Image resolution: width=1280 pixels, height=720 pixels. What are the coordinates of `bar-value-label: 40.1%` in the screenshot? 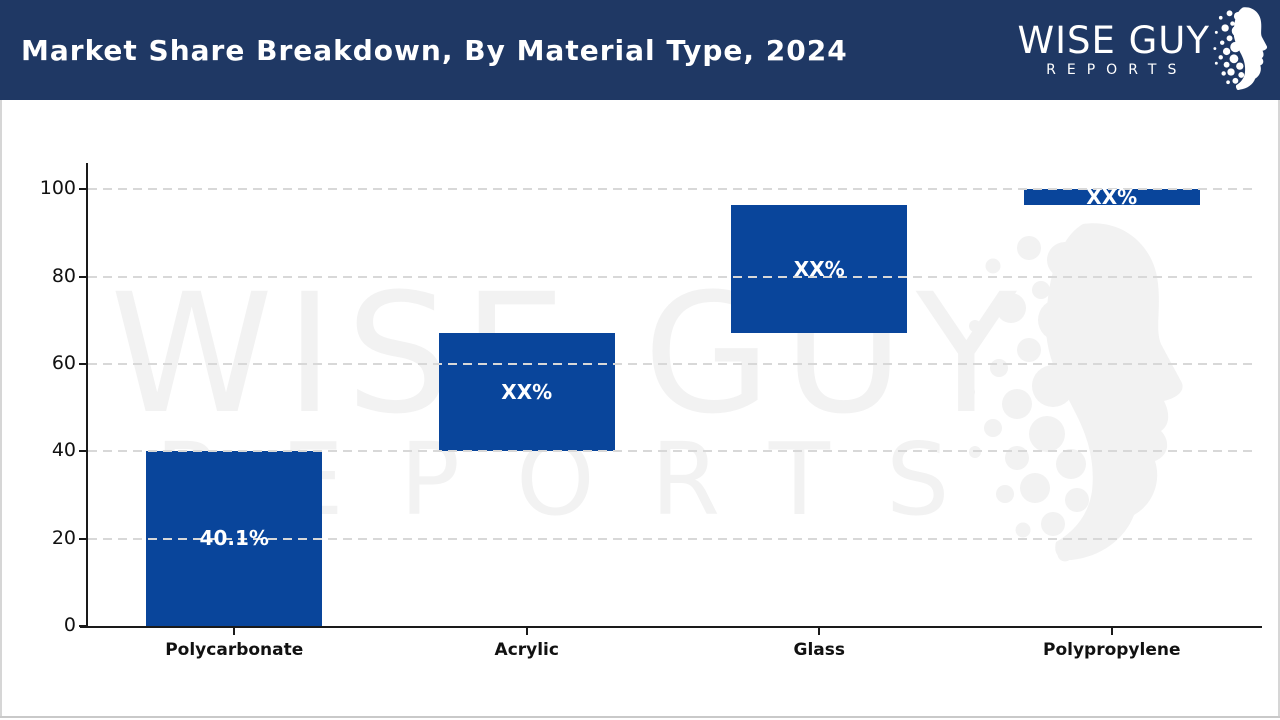 It's located at (234, 538).